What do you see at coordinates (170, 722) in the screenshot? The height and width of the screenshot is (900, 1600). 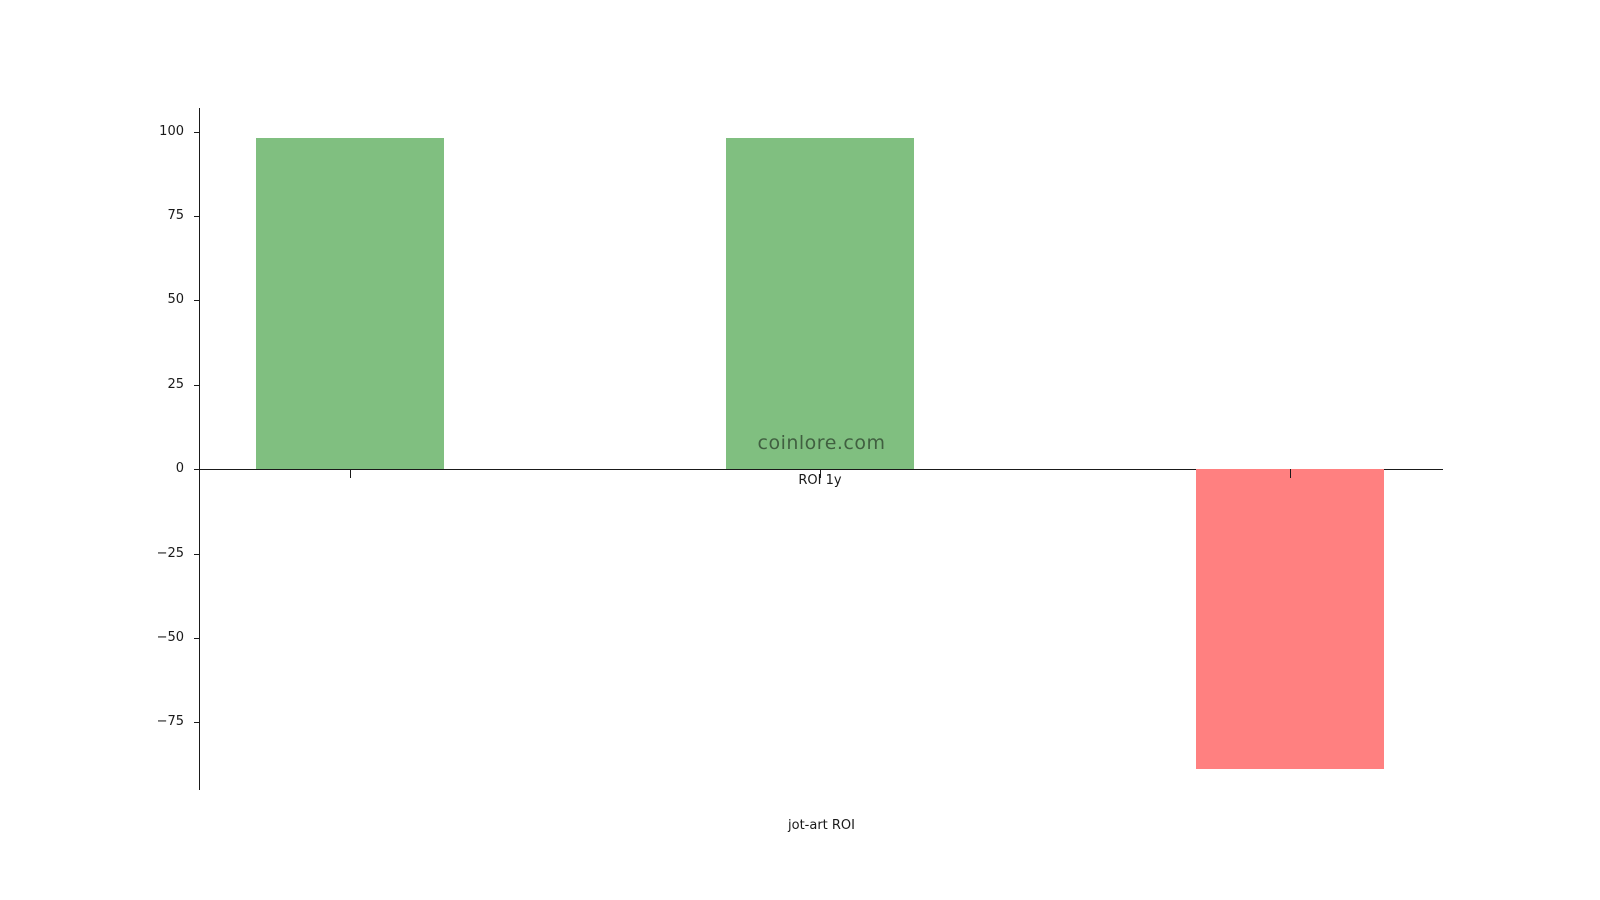 I see `y-tick-label: −75` at bounding box center [170, 722].